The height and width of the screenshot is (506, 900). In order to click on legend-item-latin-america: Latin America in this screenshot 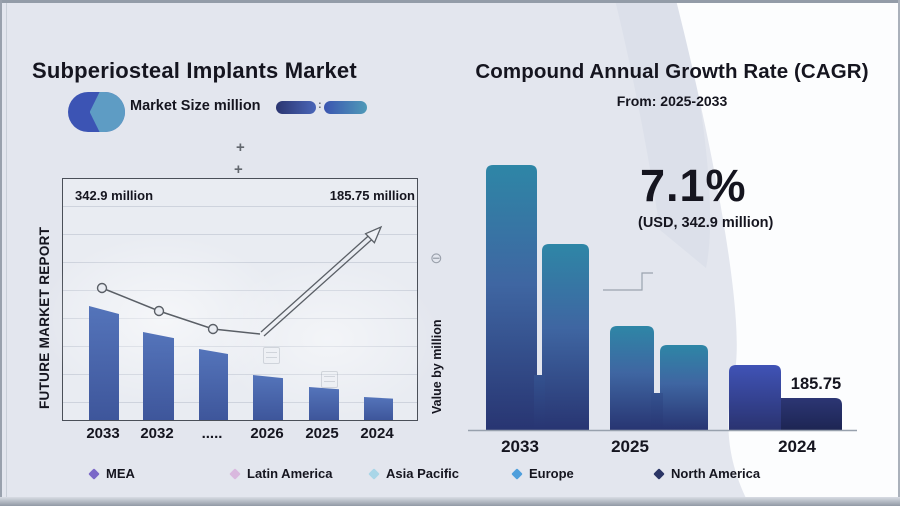, I will do `click(281, 473)`.